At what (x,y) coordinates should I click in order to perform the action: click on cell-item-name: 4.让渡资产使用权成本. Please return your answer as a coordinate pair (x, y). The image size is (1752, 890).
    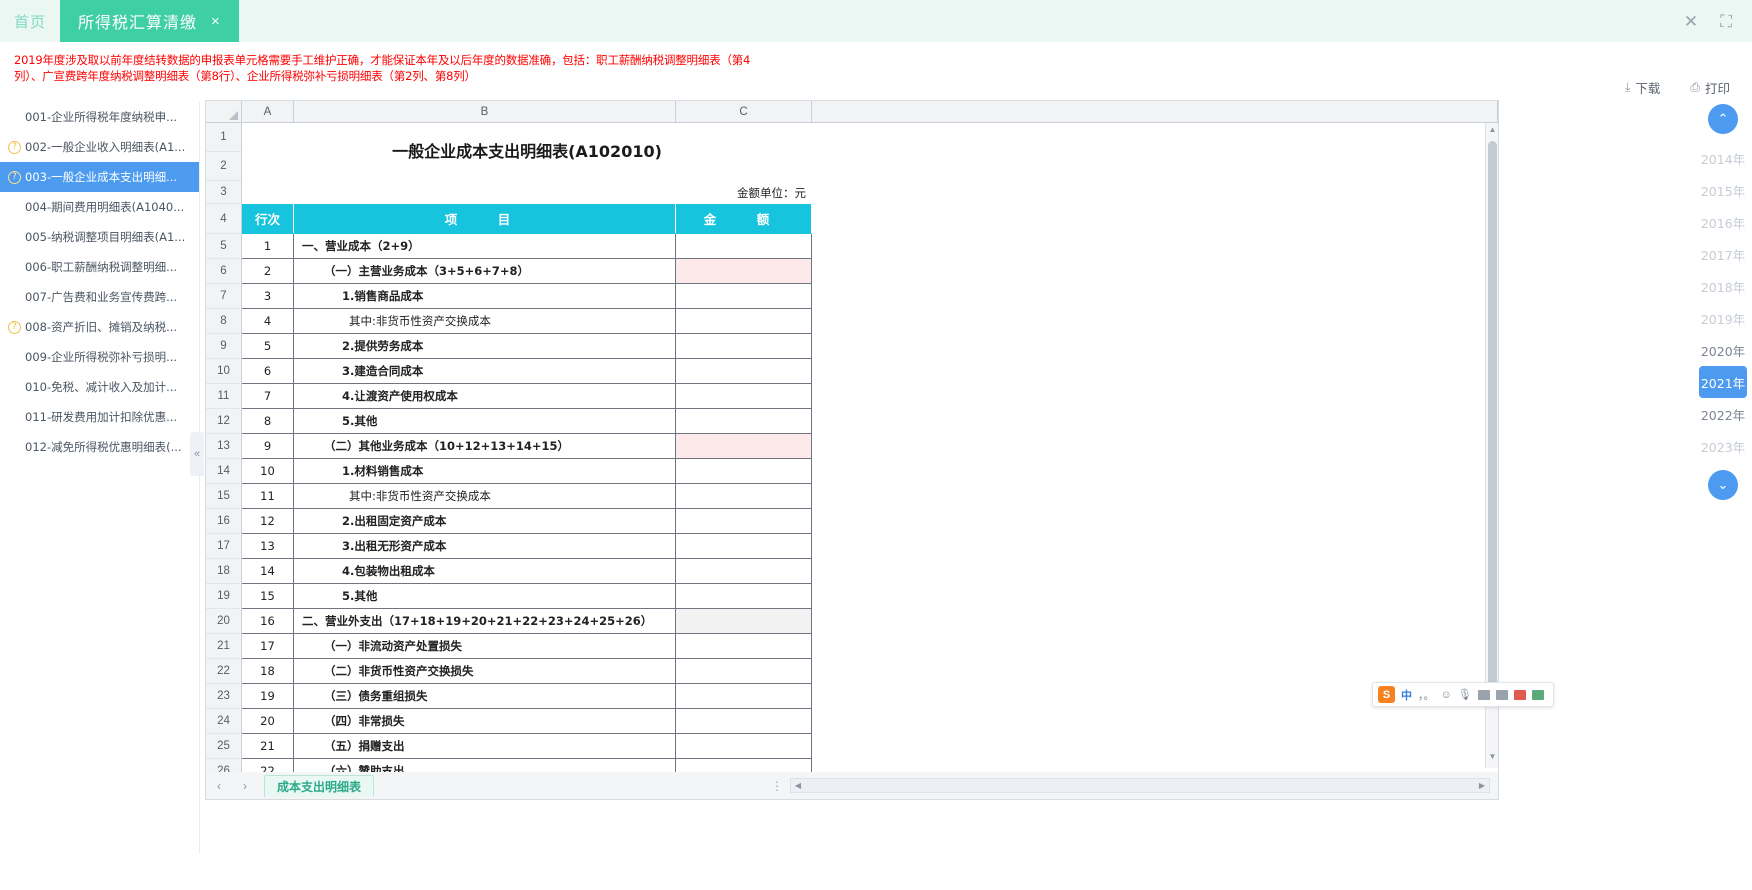
    Looking at the image, I should click on (485, 396).